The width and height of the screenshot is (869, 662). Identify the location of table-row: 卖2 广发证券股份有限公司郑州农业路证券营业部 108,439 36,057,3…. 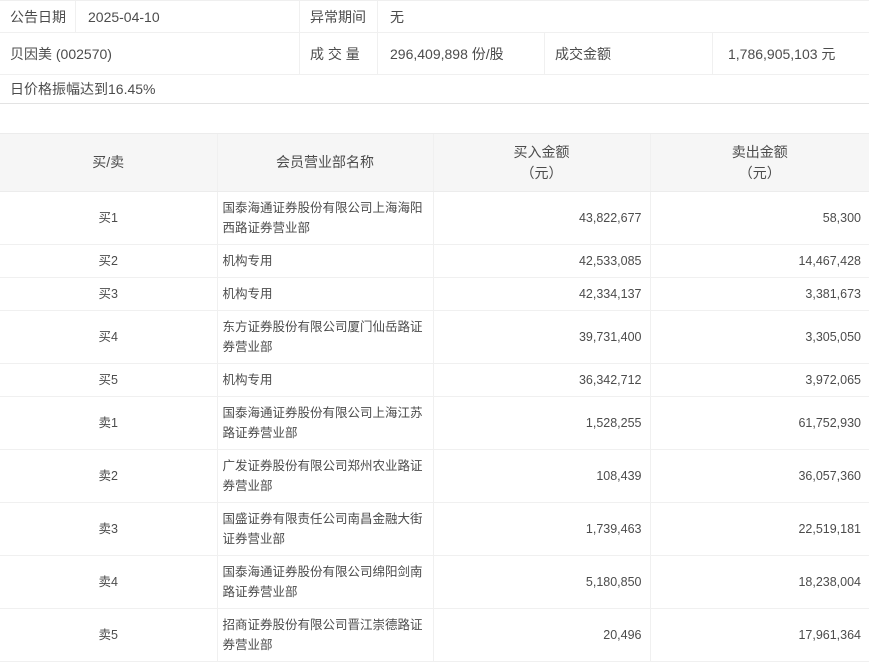
(434, 476).